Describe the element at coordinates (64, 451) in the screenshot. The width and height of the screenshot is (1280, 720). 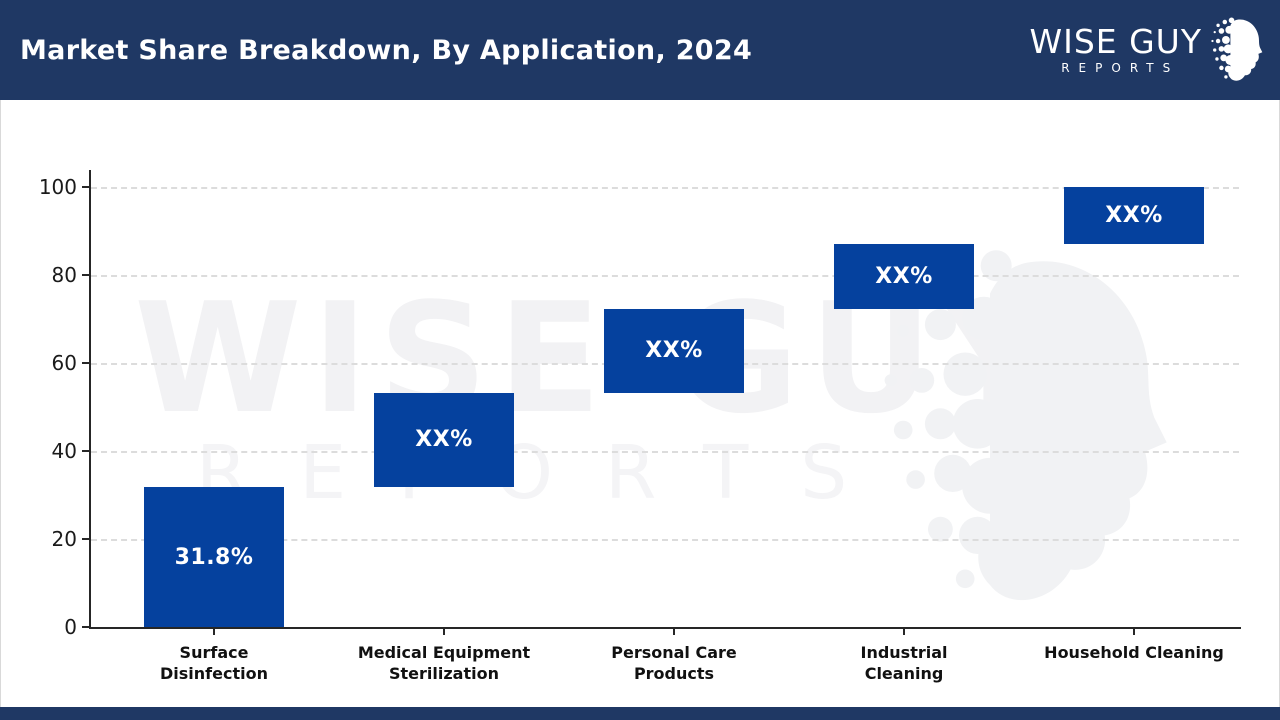
I see `y-tick-label: 40` at that location.